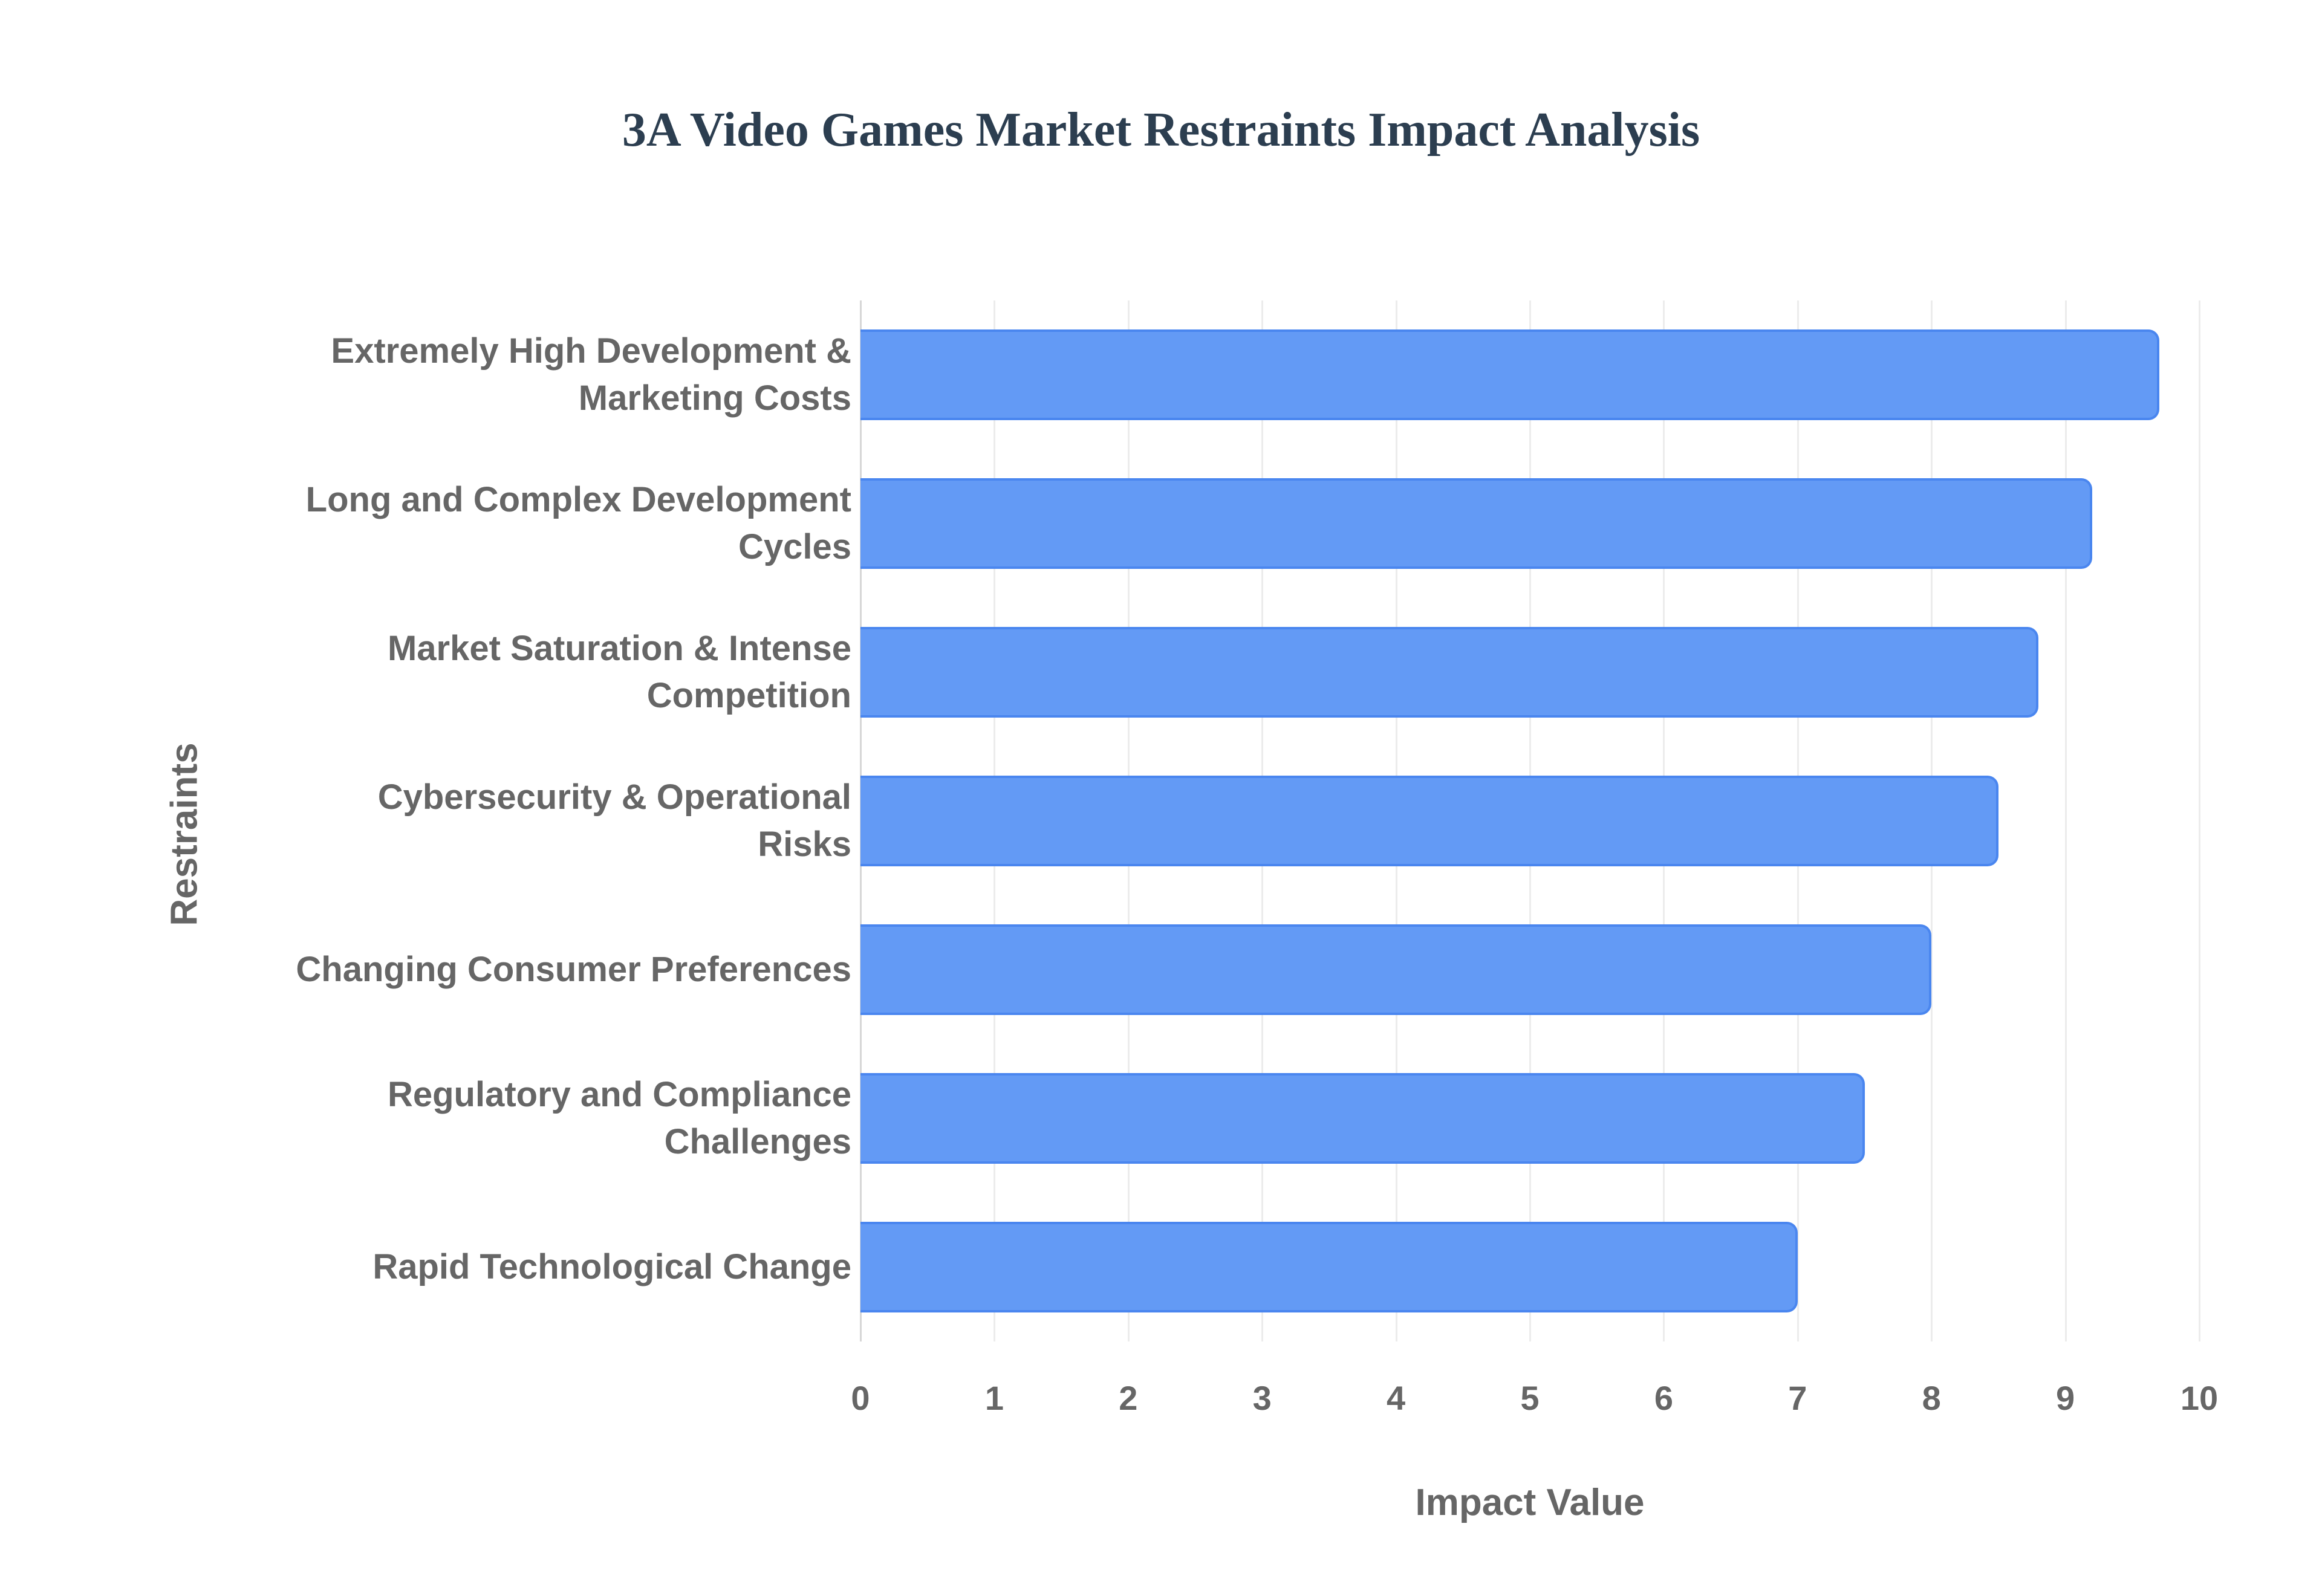 Image resolution: width=2322 pixels, height=1596 pixels. I want to click on y-axis-title: Restraints, so click(184, 834).